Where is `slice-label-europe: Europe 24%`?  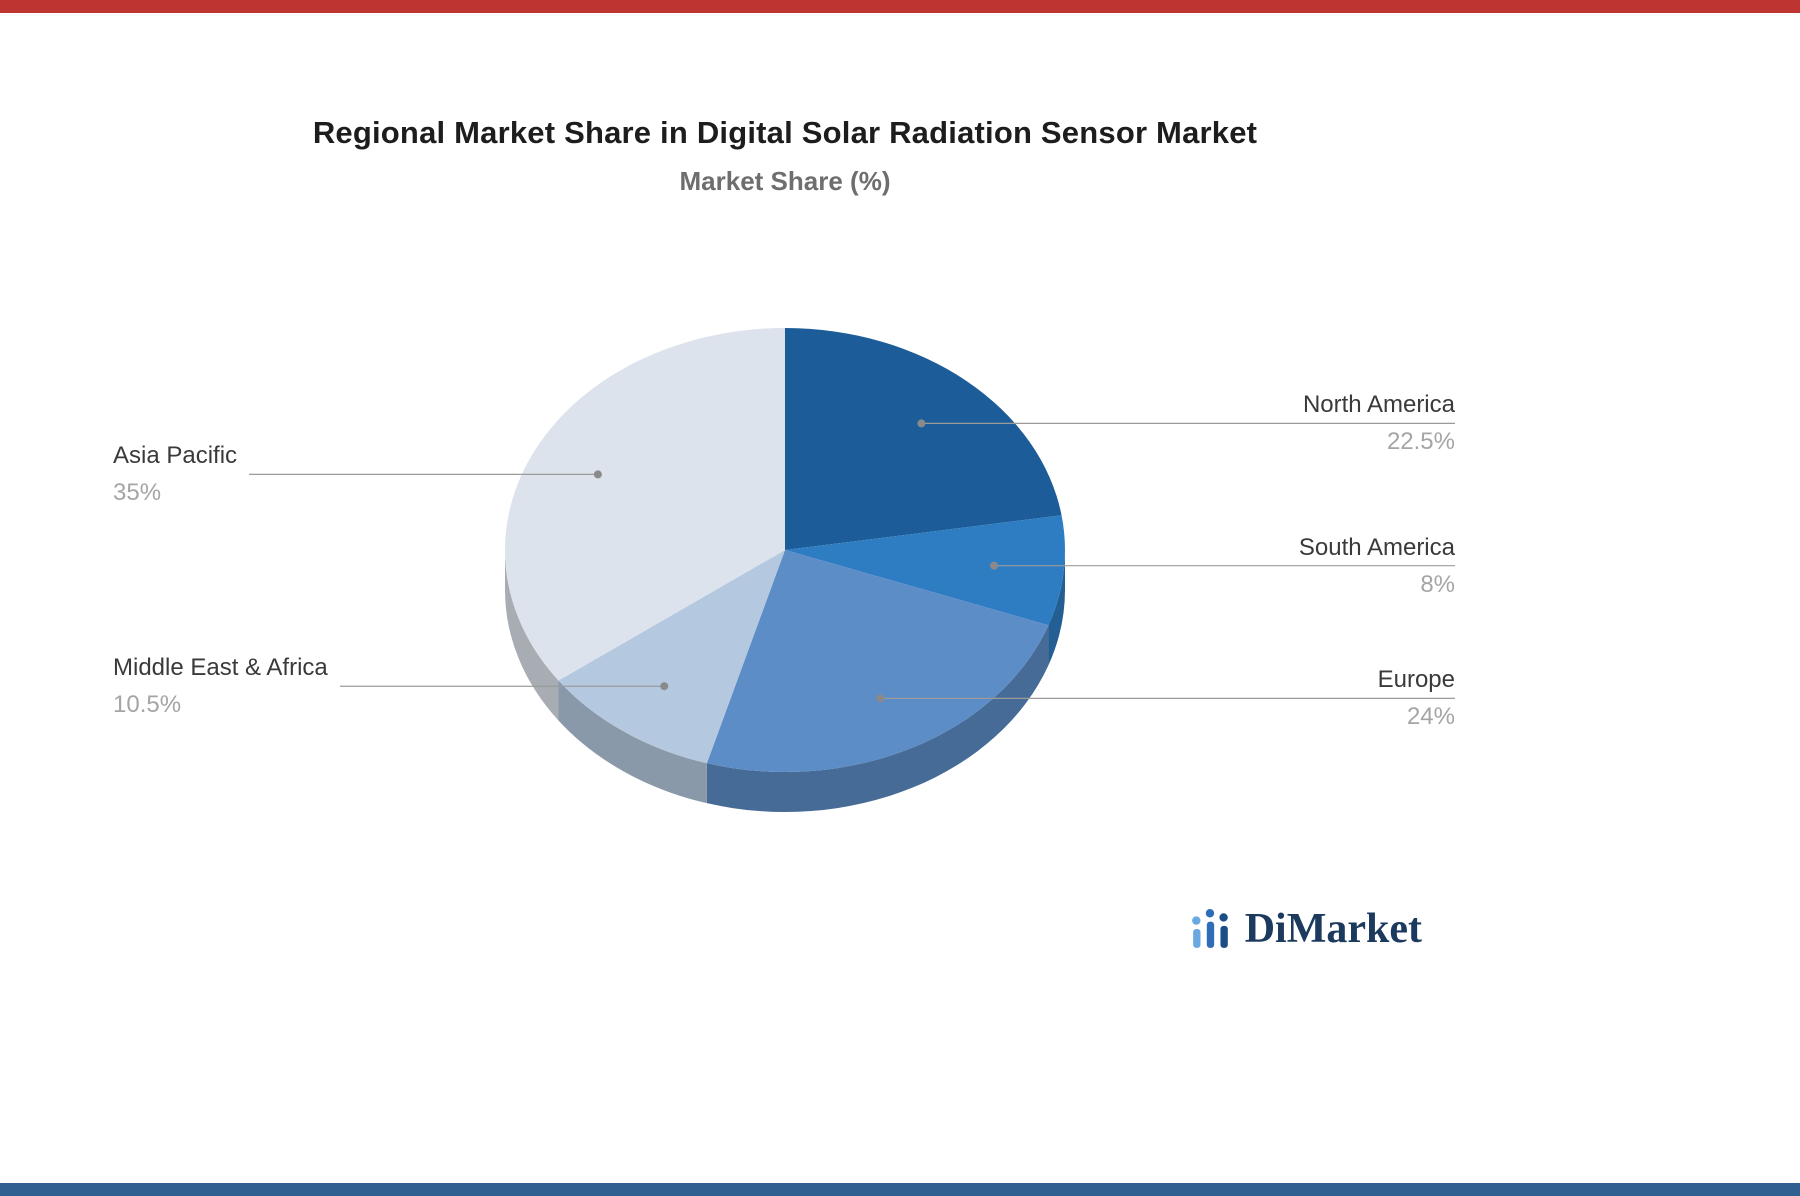 slice-label-europe: Europe 24% is located at coordinates (1416, 698).